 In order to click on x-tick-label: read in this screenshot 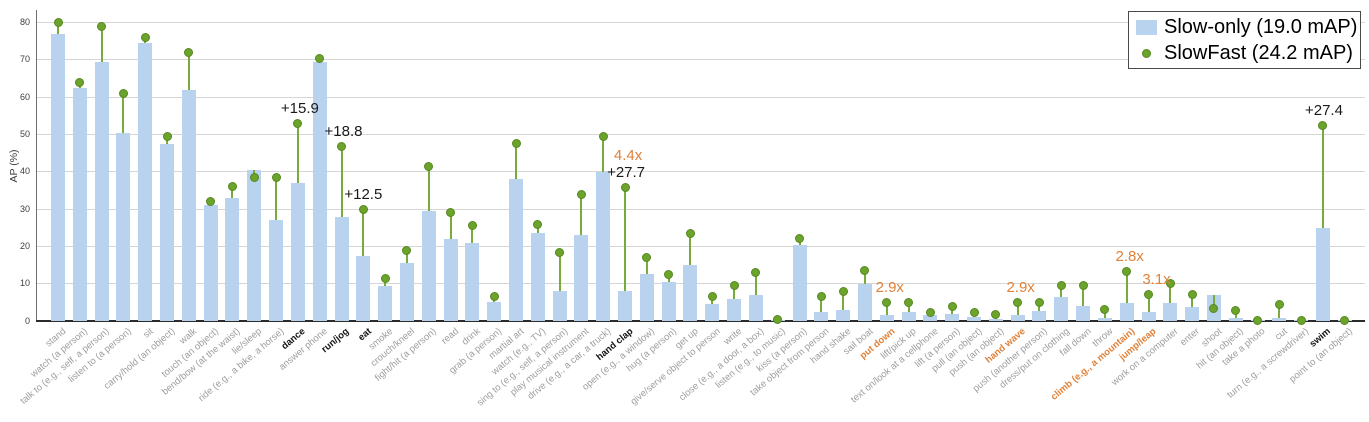, I will do `click(450, 336)`.